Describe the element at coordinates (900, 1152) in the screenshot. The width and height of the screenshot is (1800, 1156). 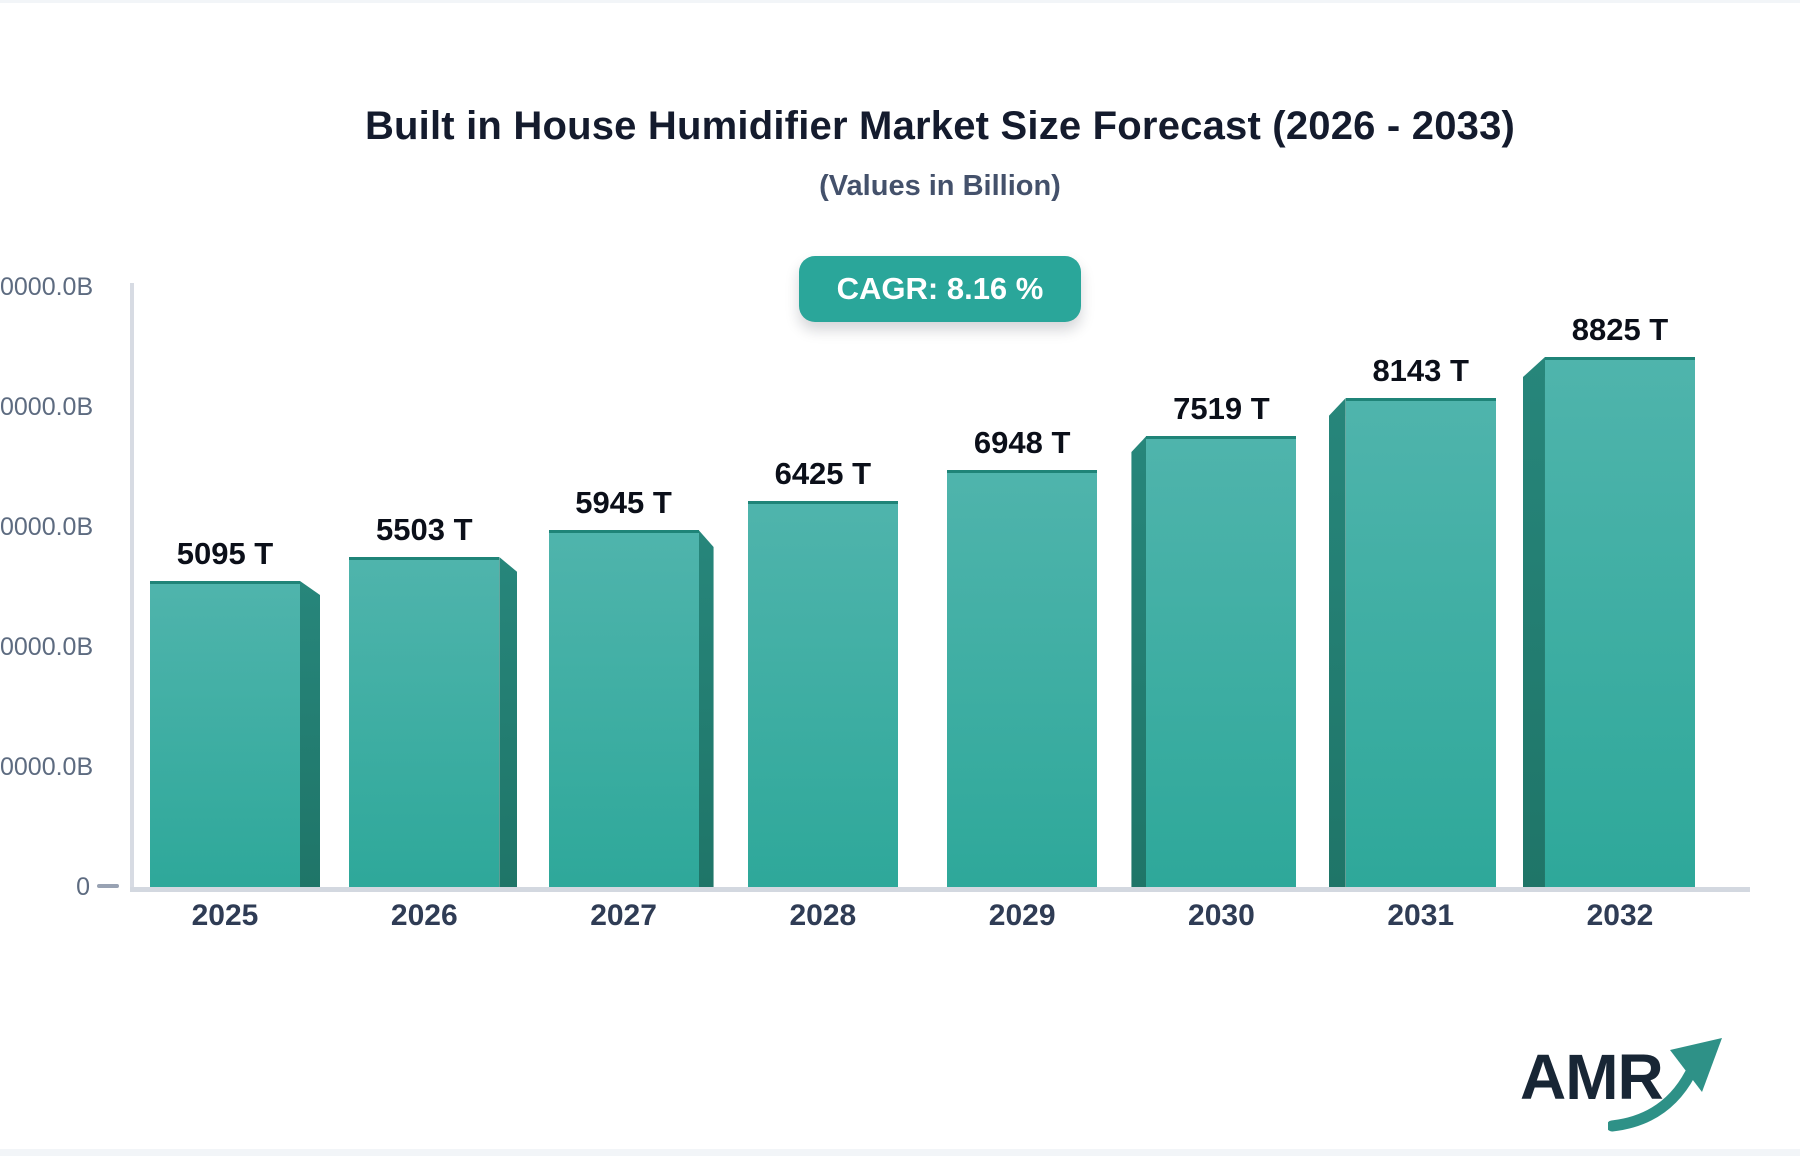
I see `bottom-border-strip` at that location.